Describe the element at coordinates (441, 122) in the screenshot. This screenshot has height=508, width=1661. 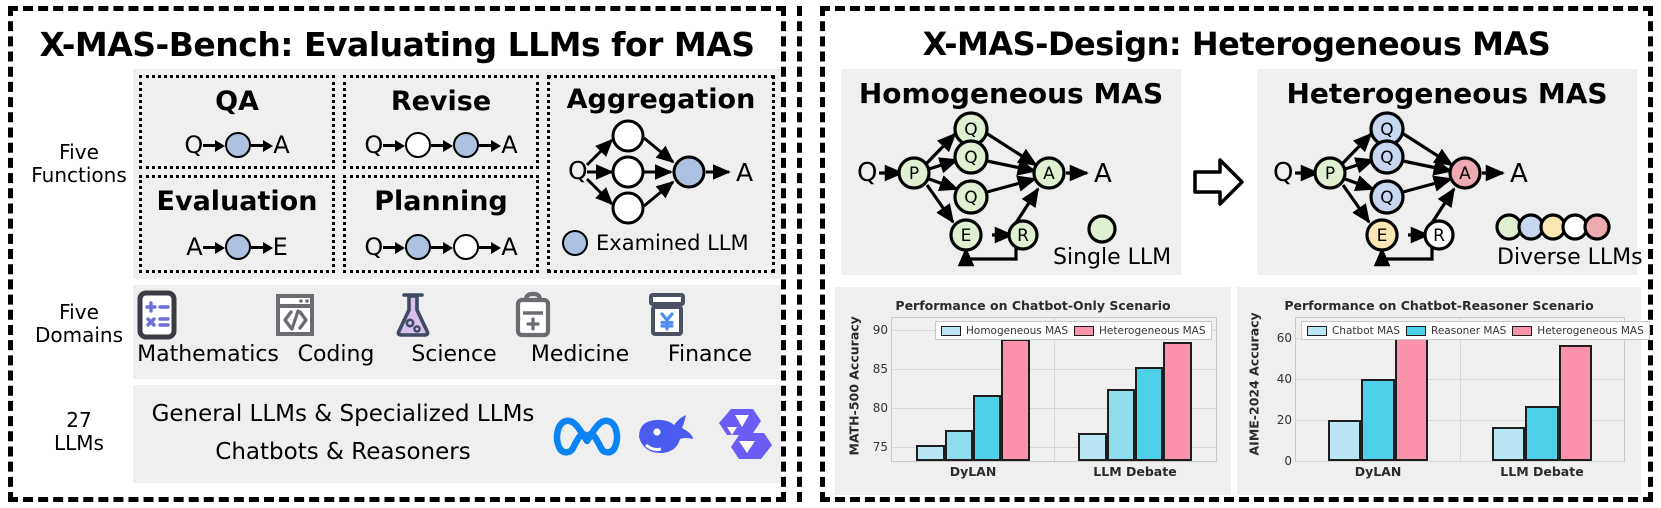
I see `function-card-revise: Revise Q A` at that location.